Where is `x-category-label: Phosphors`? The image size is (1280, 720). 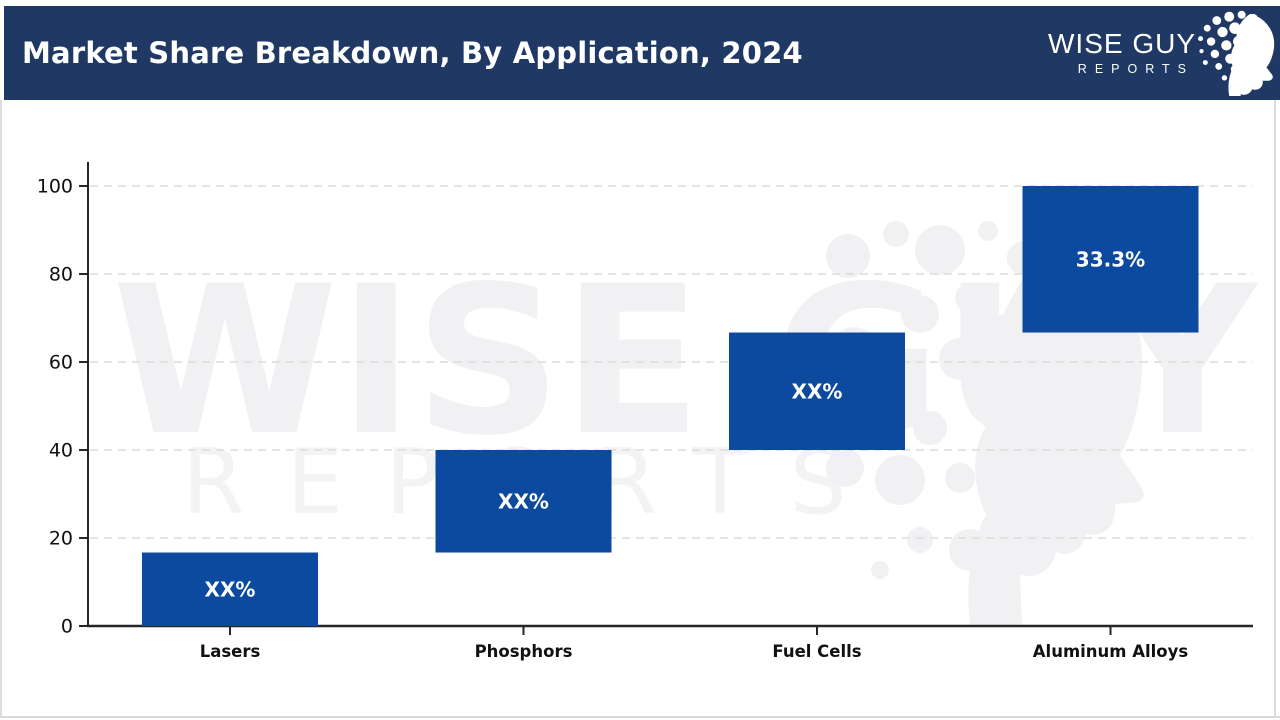 x-category-label: Phosphors is located at coordinates (524, 651).